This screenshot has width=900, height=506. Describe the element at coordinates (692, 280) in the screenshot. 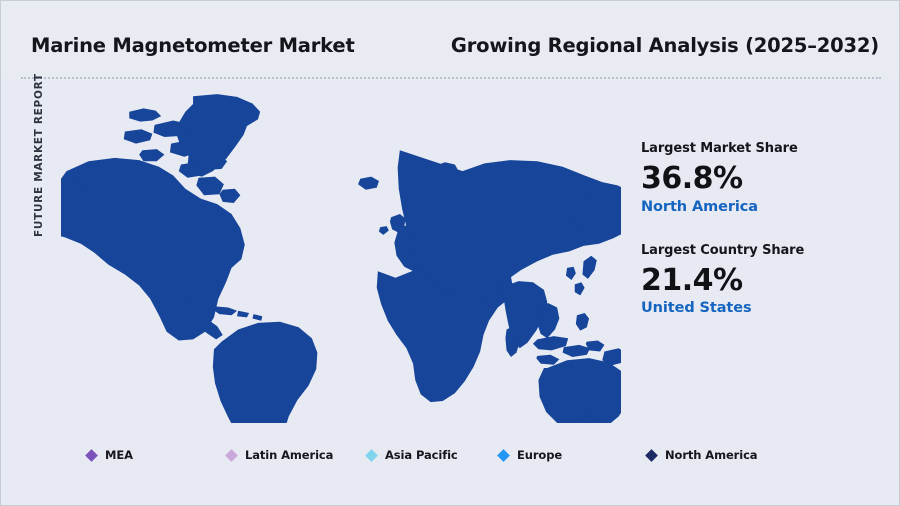

I see `stat-value: 21.4%` at that location.